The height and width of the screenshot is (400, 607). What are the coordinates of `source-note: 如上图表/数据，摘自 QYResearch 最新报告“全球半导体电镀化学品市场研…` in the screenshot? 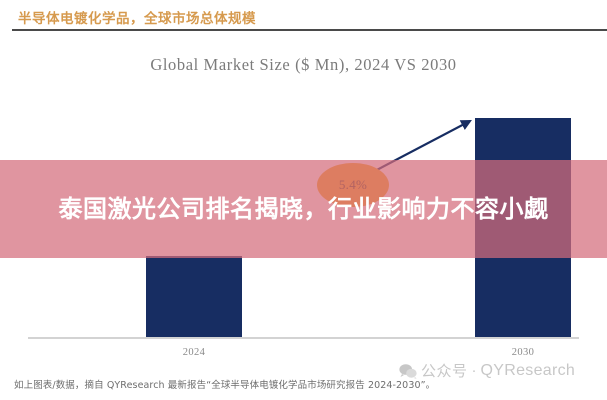 It's located at (225, 385).